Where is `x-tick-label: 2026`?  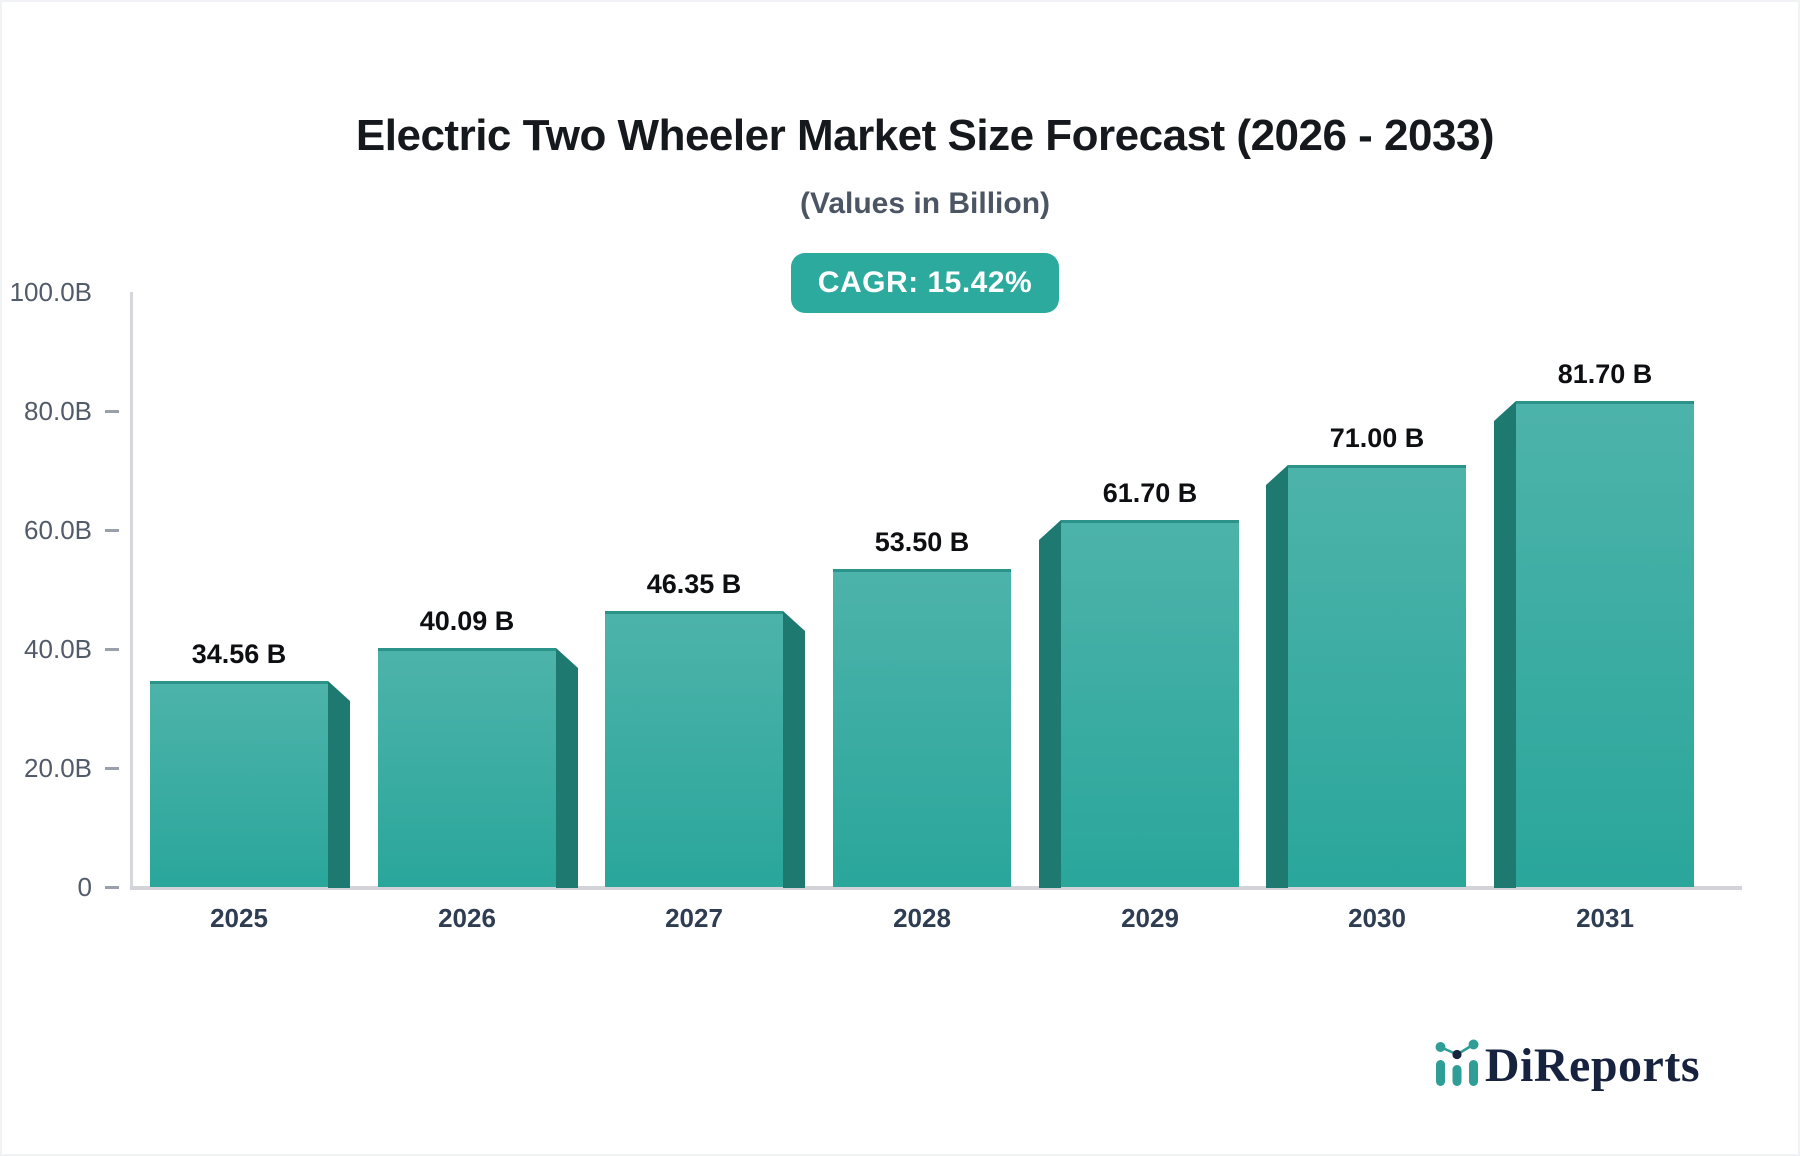
x-tick-label: 2026 is located at coordinates (467, 918).